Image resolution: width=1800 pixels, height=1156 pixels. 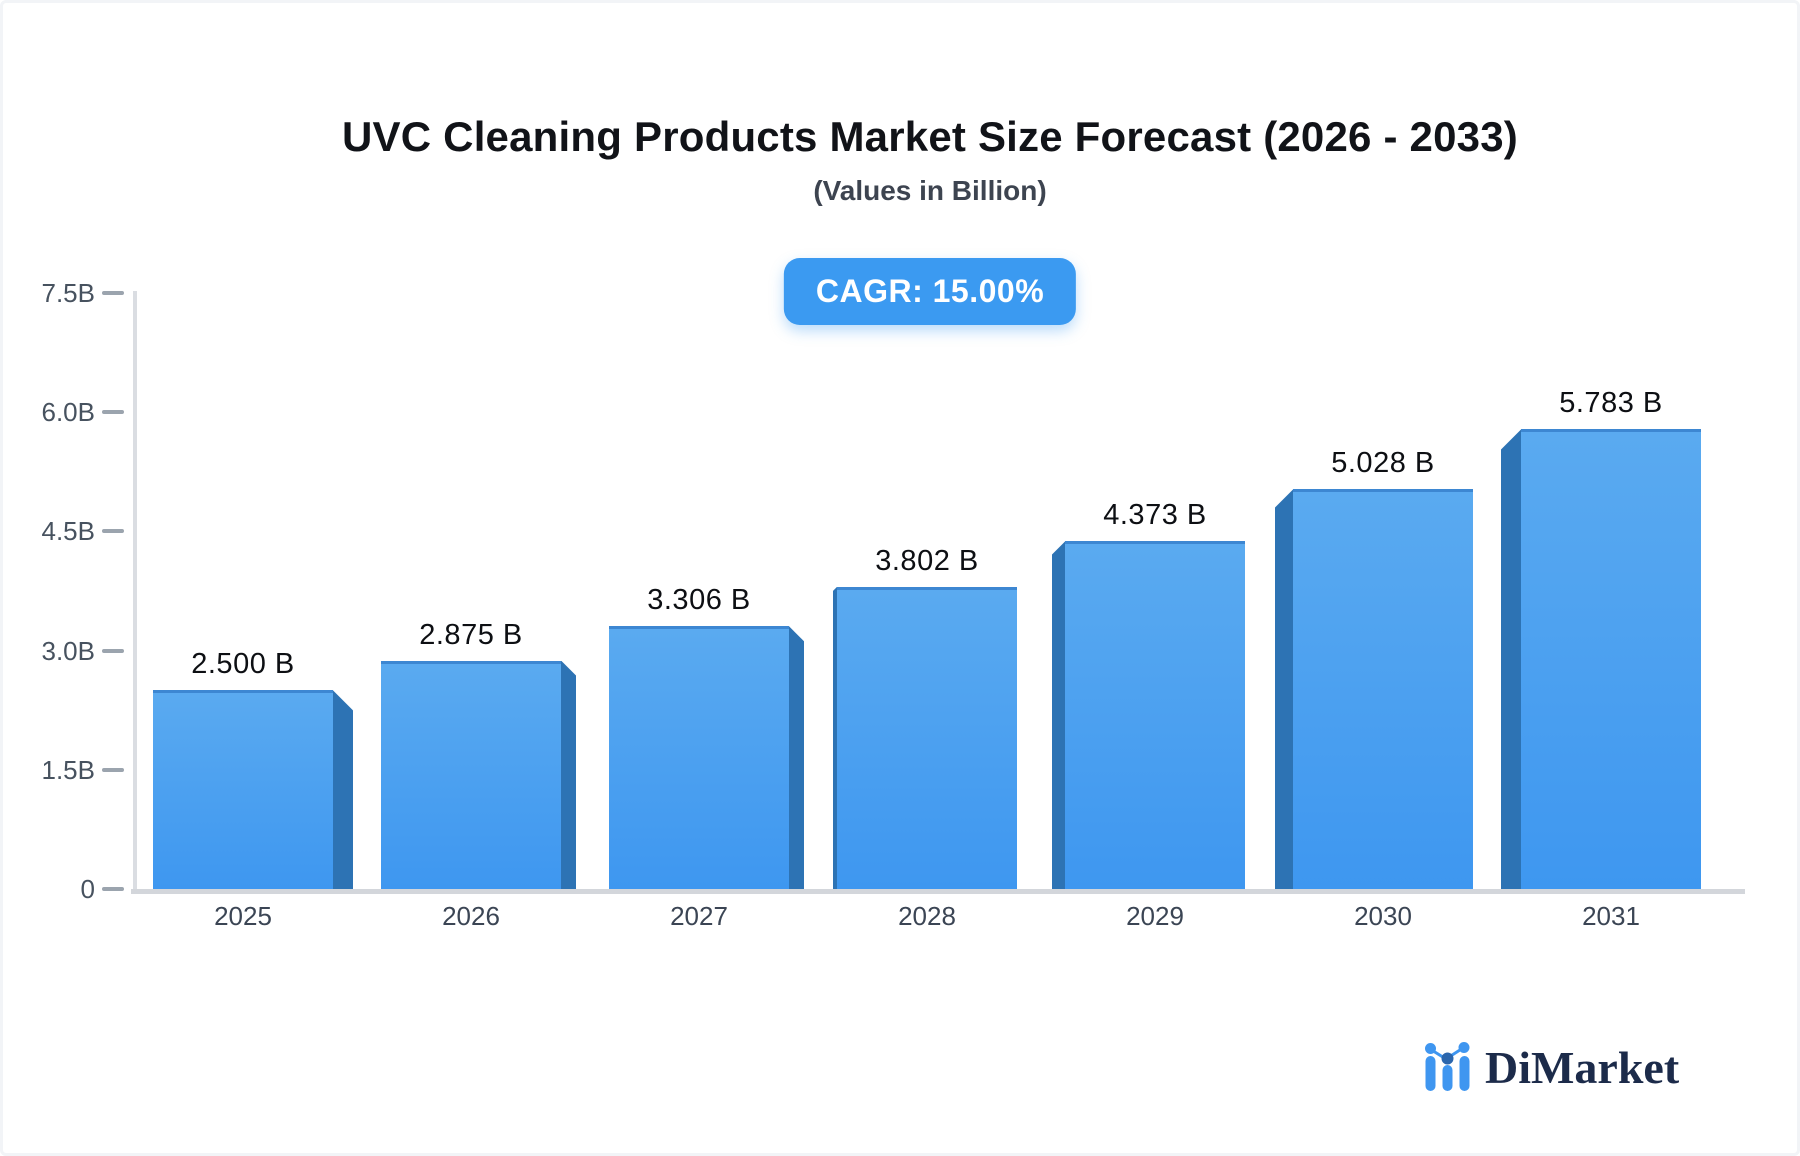 What do you see at coordinates (1447, 1066) in the screenshot?
I see `bar-chart-with-trend-icon` at bounding box center [1447, 1066].